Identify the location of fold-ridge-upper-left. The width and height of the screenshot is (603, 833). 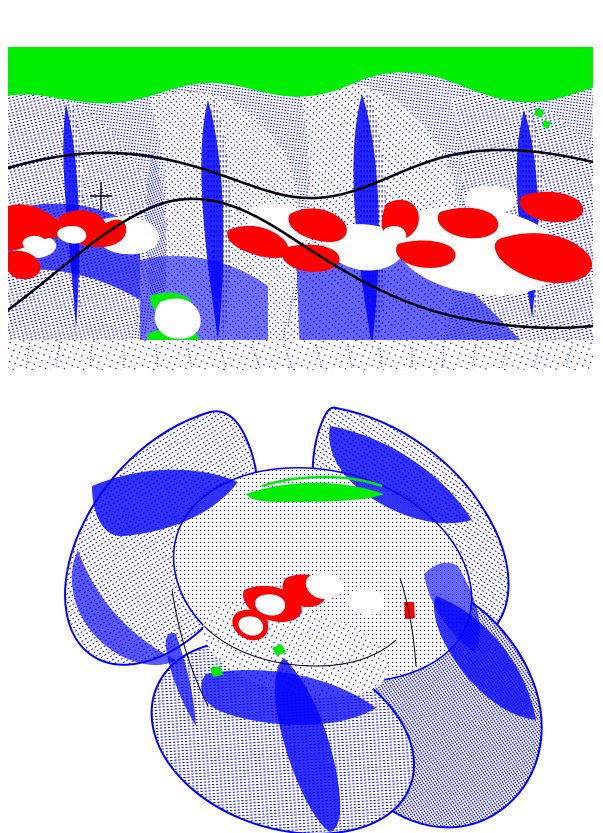
(165, 503).